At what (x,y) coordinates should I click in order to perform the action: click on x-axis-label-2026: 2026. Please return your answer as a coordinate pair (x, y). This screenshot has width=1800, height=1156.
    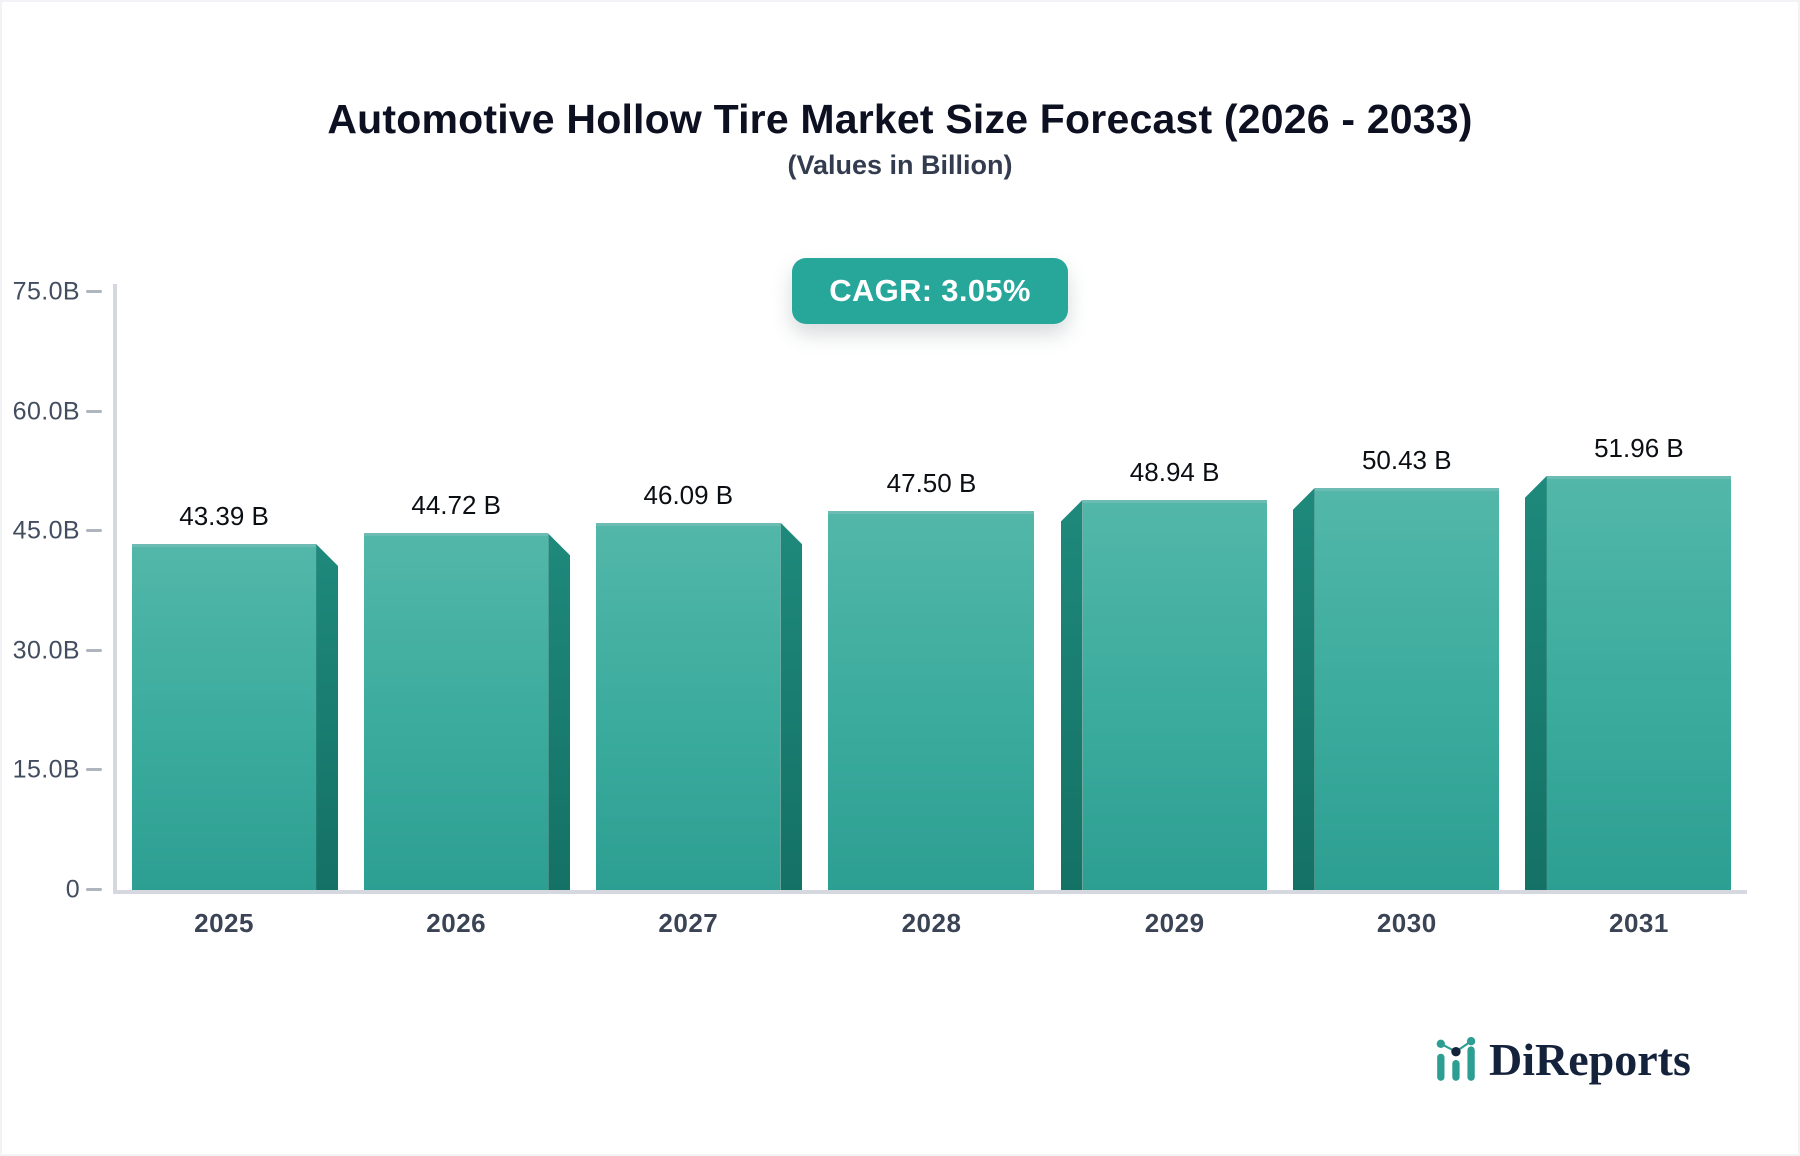
    Looking at the image, I should click on (456, 923).